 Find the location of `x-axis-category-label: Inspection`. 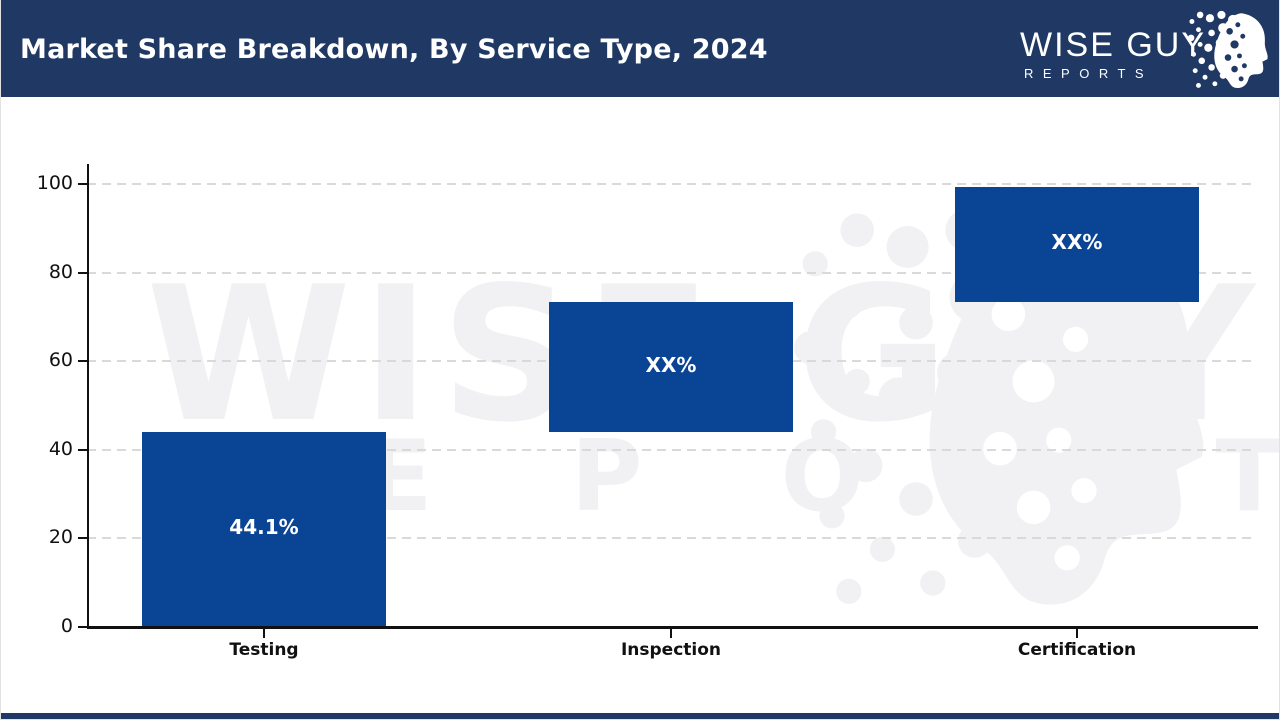

x-axis-category-label: Inspection is located at coordinates (671, 650).